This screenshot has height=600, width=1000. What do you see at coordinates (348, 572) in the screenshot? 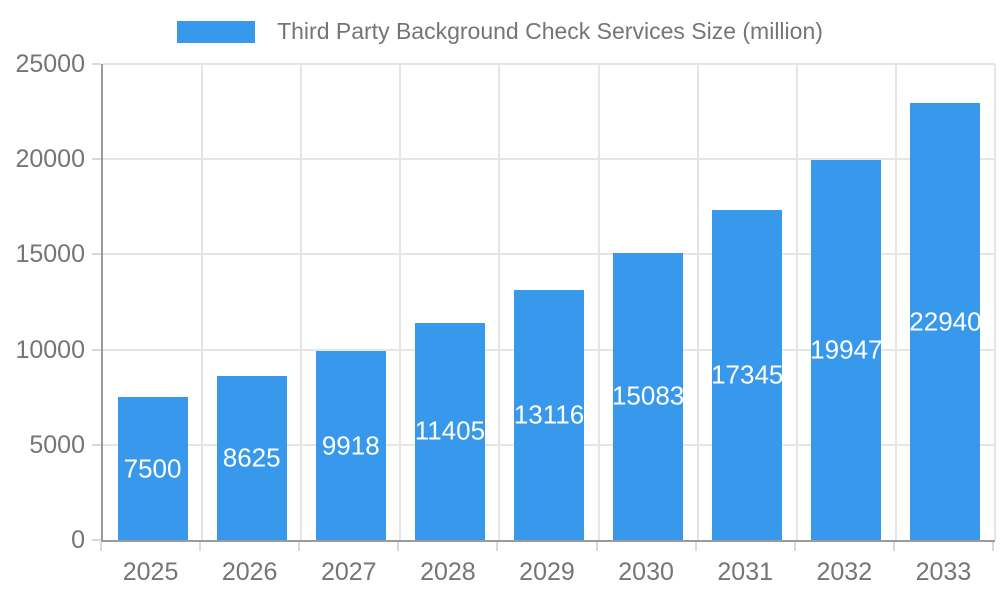
I see `x-axis-tick-label: 2027` at bounding box center [348, 572].